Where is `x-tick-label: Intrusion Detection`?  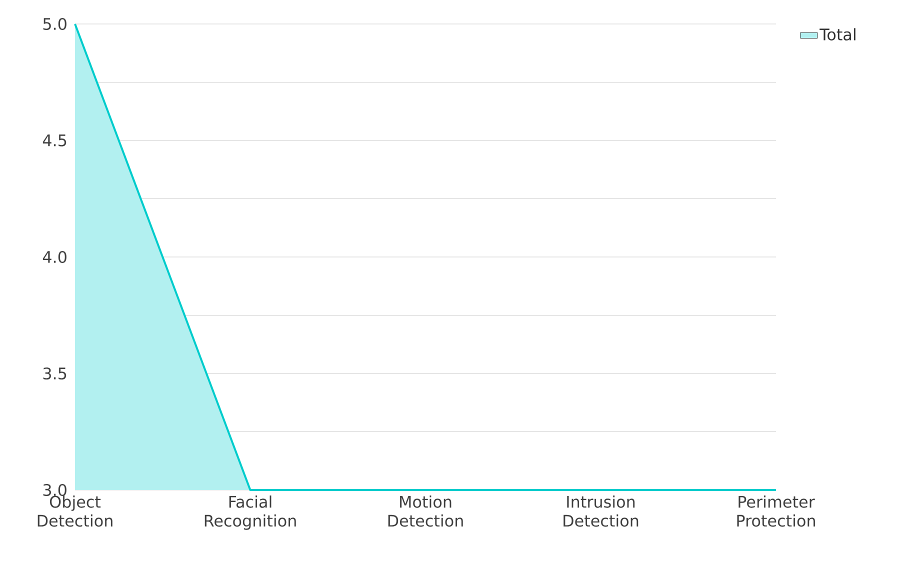 x-tick-label: Intrusion Detection is located at coordinates (601, 511).